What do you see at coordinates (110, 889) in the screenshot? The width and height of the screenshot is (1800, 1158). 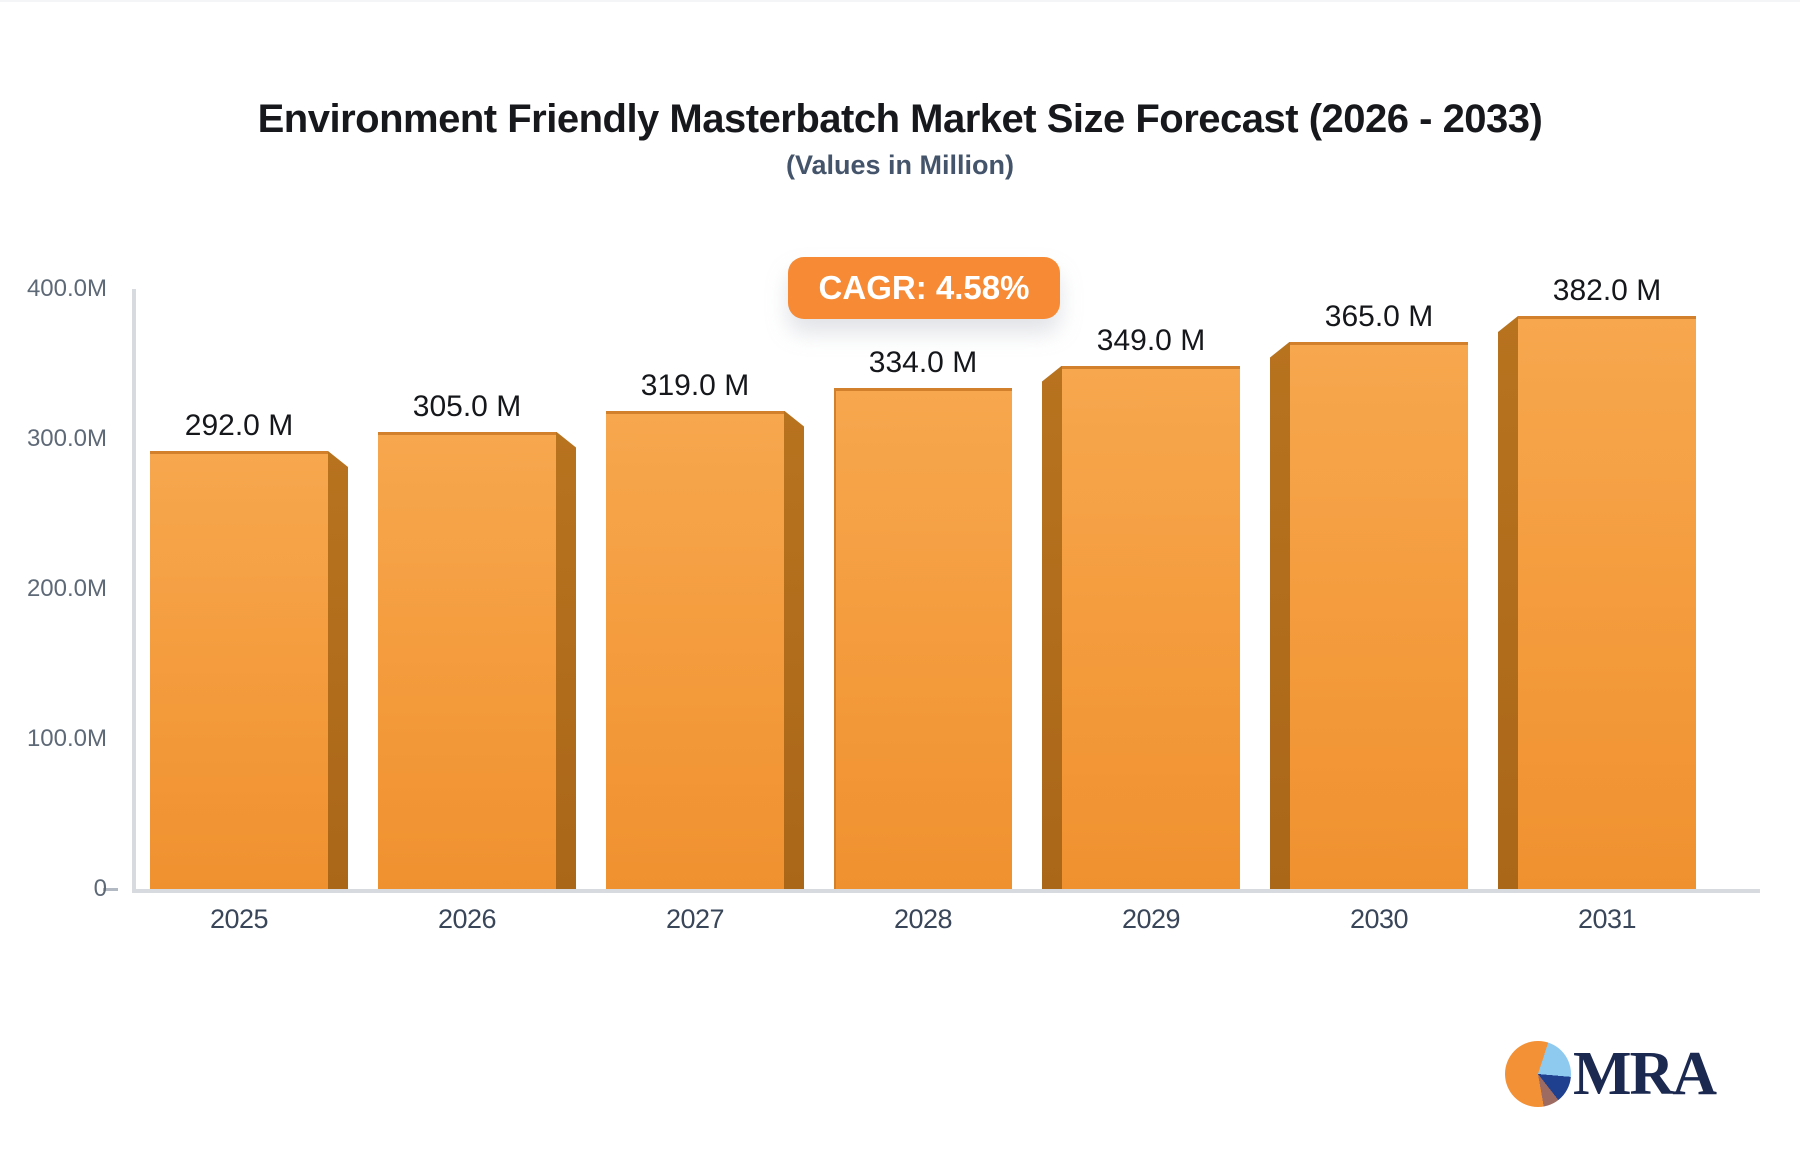 I see `zero-tick-mark` at bounding box center [110, 889].